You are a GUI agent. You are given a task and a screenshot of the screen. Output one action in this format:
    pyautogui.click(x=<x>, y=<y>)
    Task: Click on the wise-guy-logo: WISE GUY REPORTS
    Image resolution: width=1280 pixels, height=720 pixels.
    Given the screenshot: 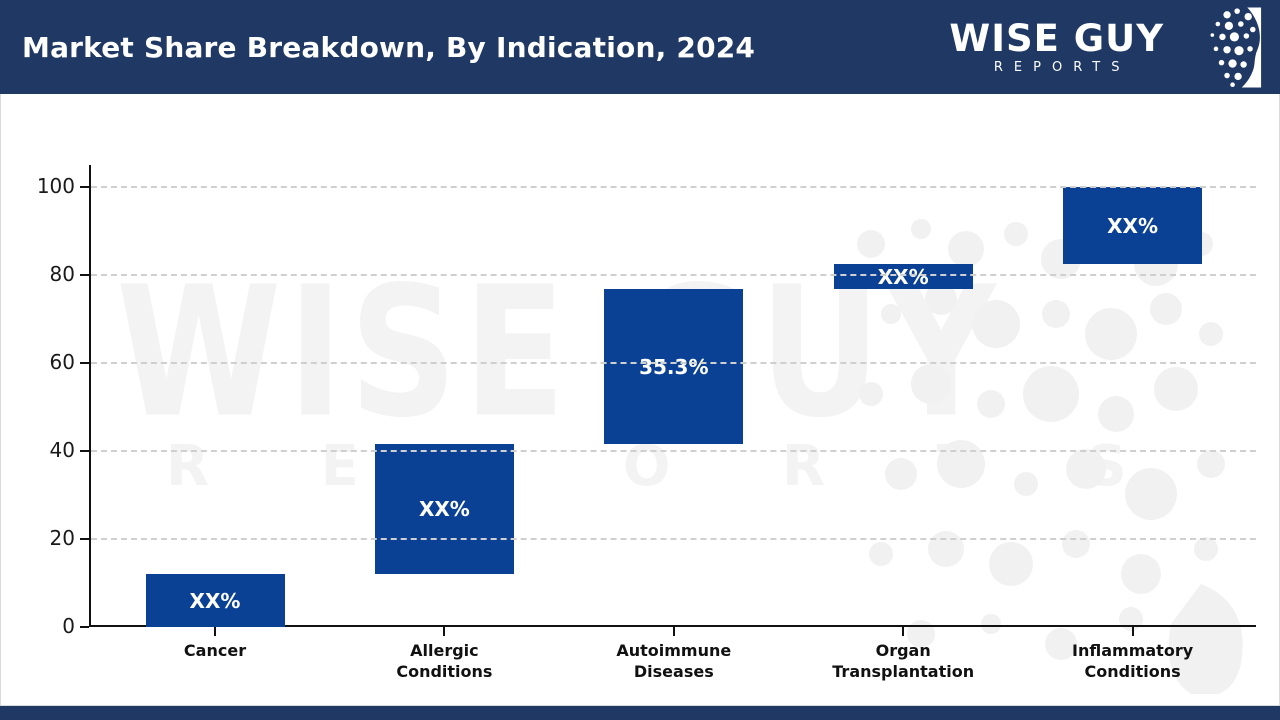 What is the action you would take?
    pyautogui.click(x=1105, y=47)
    